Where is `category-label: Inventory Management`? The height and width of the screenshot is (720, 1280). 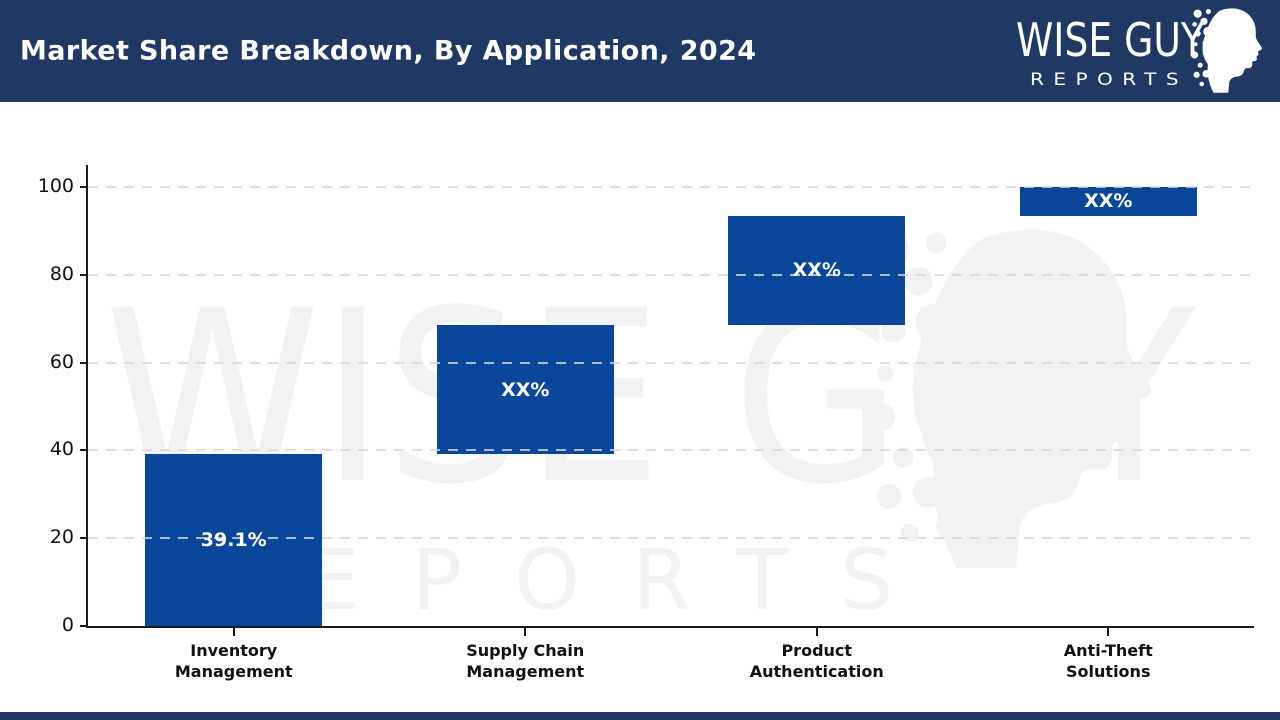
category-label: Inventory Management is located at coordinates (233, 661).